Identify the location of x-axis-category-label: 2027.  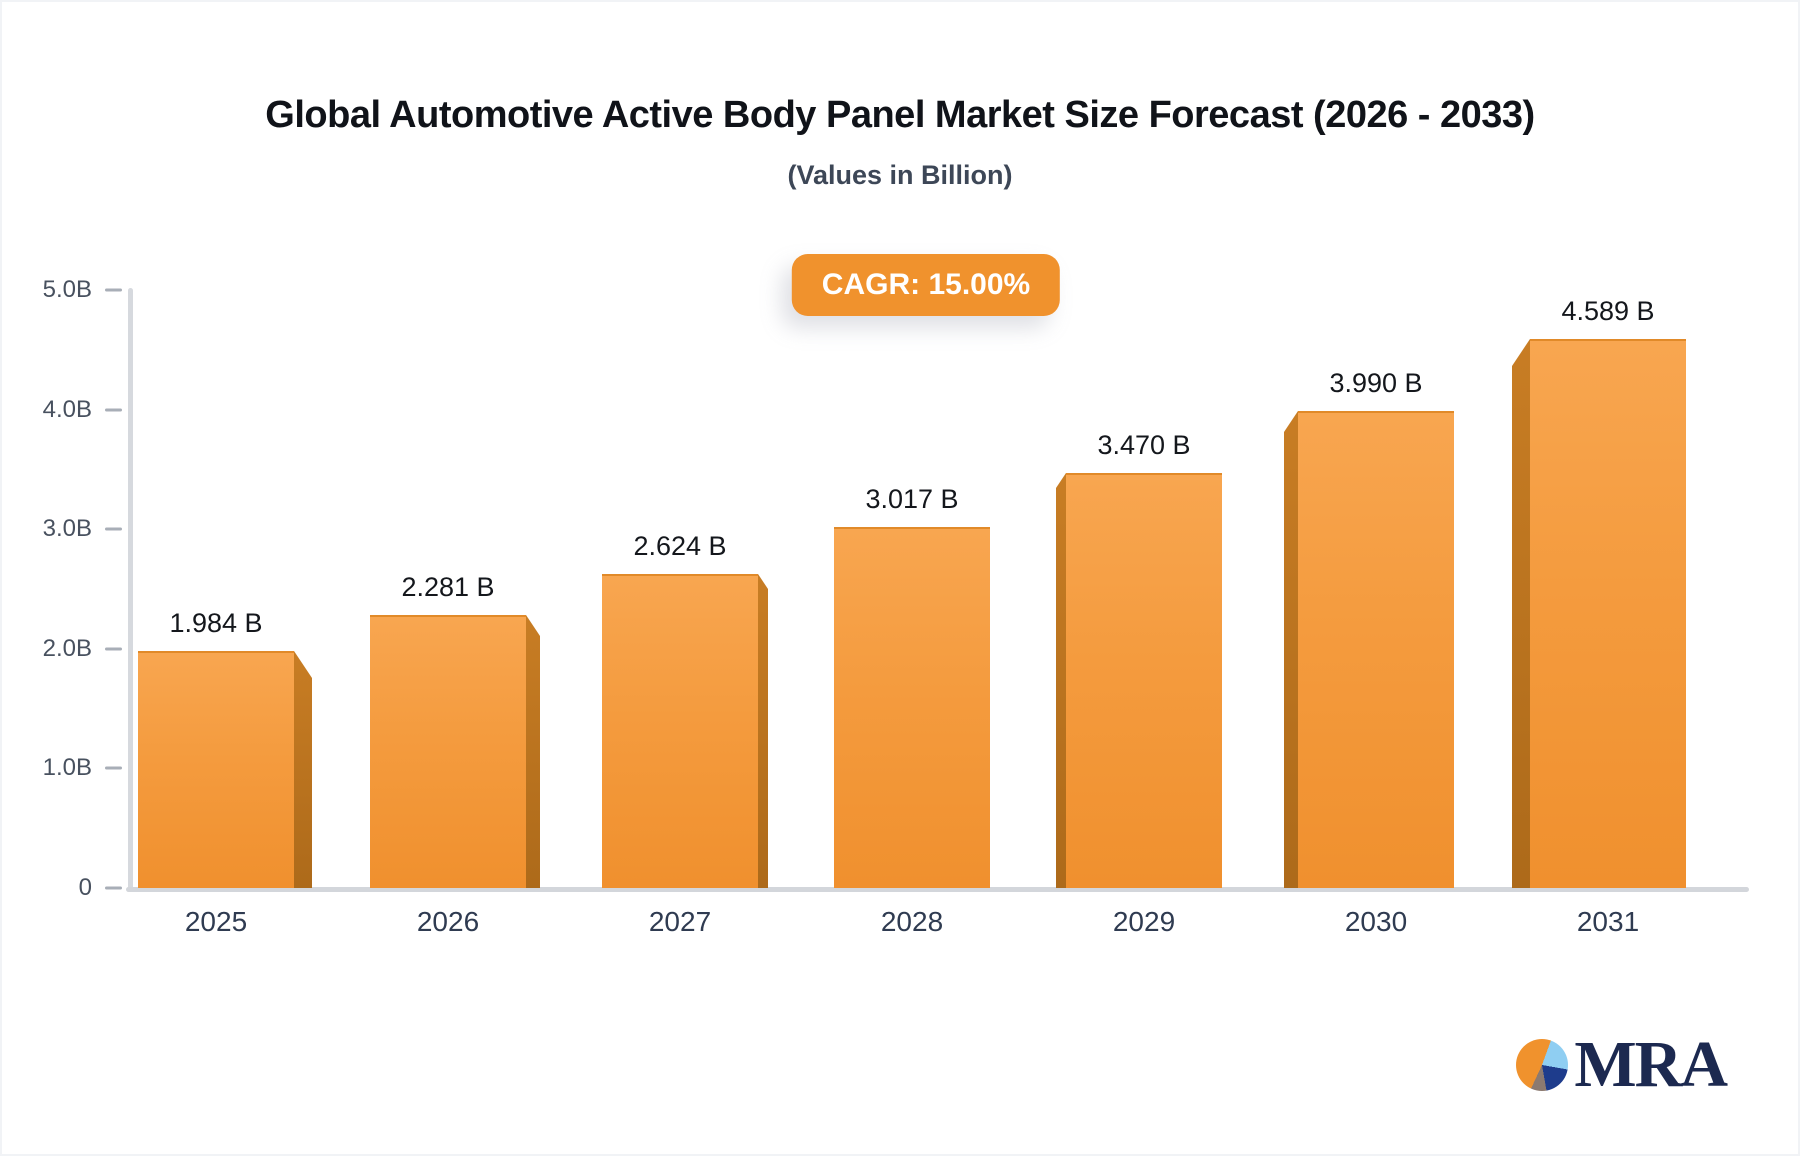
(680, 921).